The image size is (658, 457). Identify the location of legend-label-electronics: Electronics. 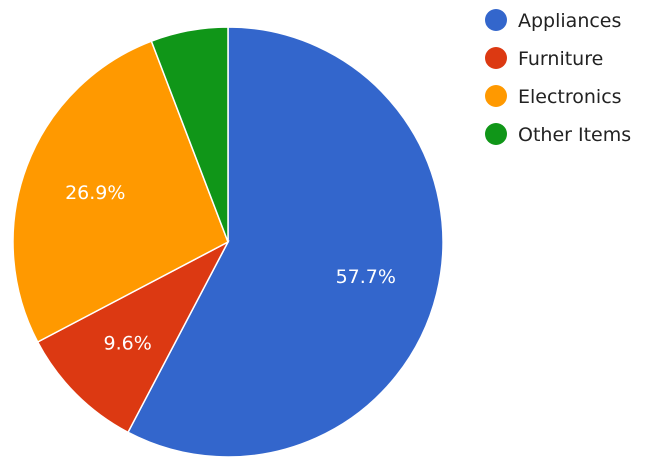
(570, 97).